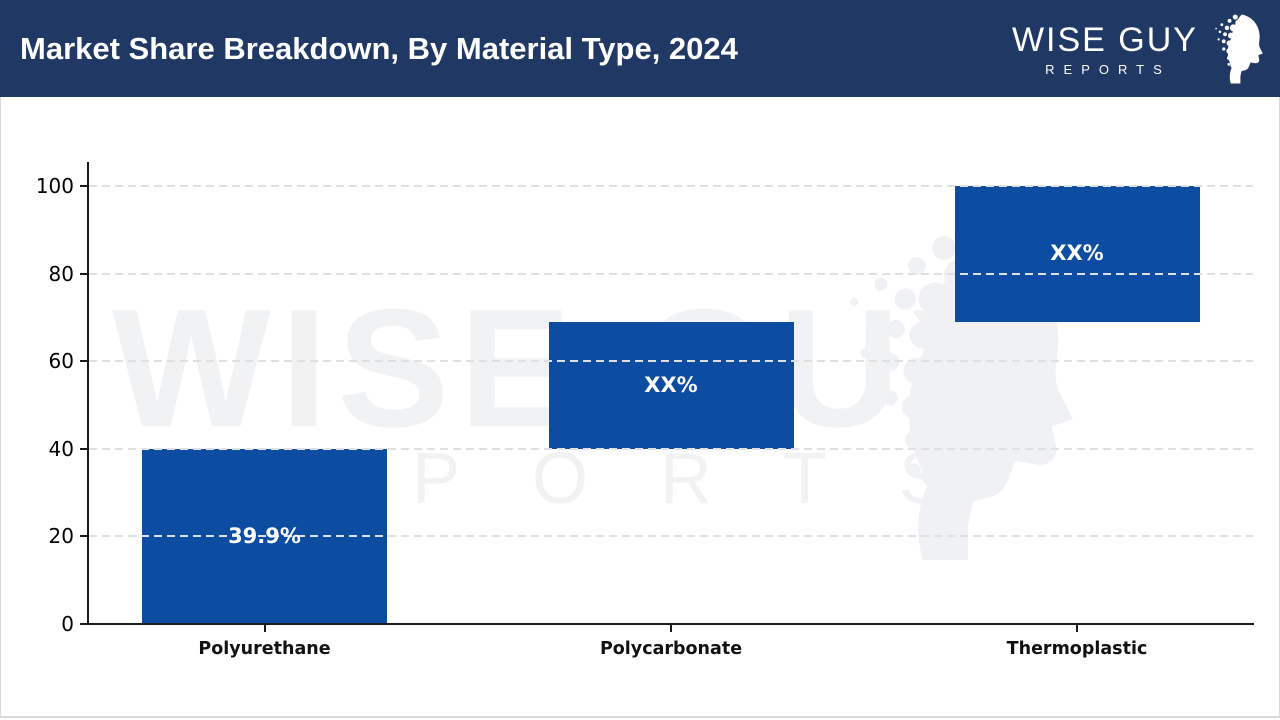  I want to click on category-label: Polycarbonate, so click(671, 649).